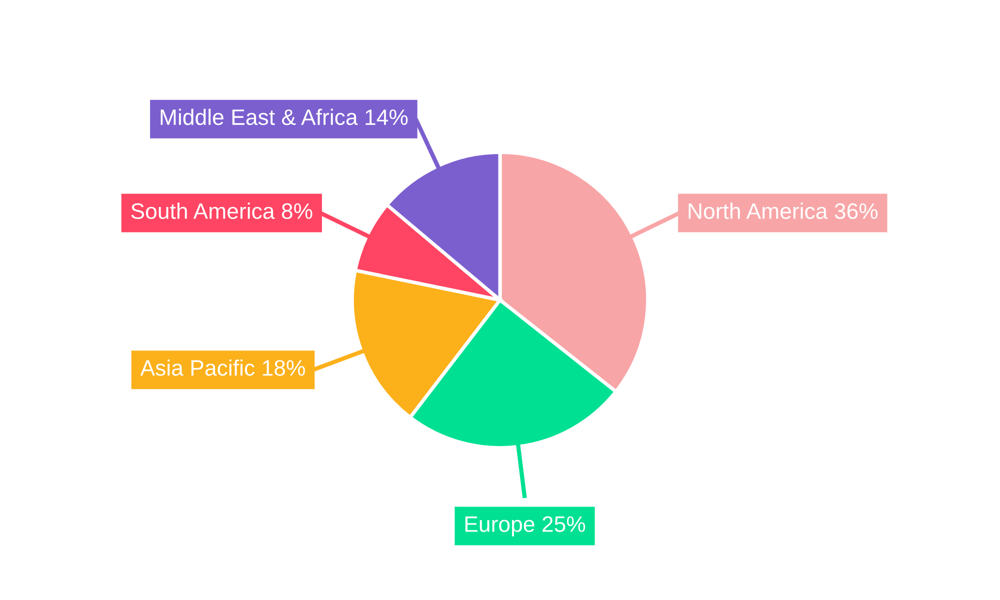 Image resolution: width=1000 pixels, height=600 pixels. I want to click on slice-label: North America 36%, so click(783, 211).